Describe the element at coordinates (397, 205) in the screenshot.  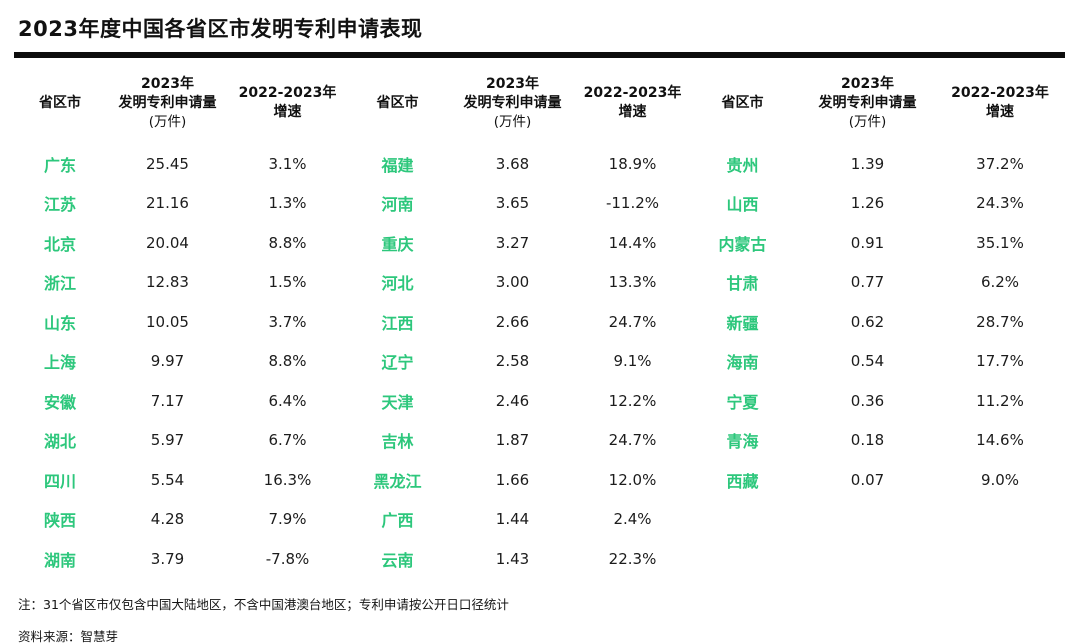
I see `province-cell: 河南` at that location.